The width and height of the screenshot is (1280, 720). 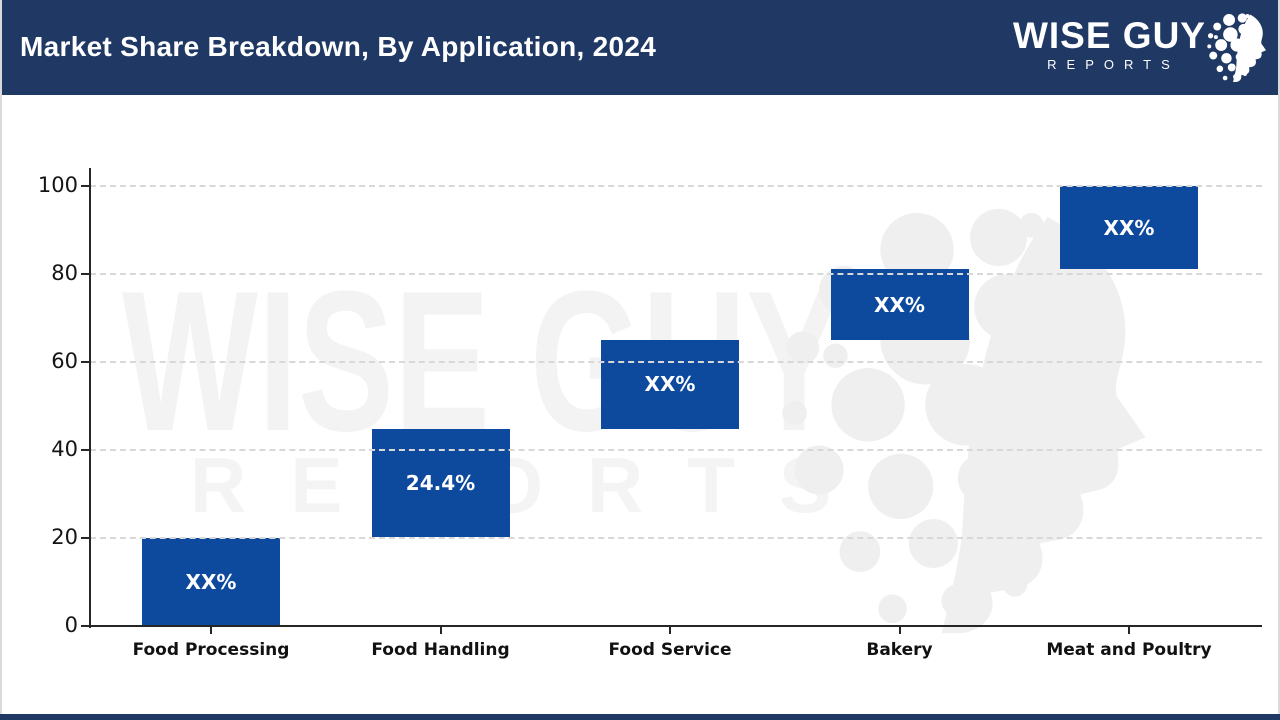 I want to click on y-tick-label-20: 20, so click(x=64, y=537).